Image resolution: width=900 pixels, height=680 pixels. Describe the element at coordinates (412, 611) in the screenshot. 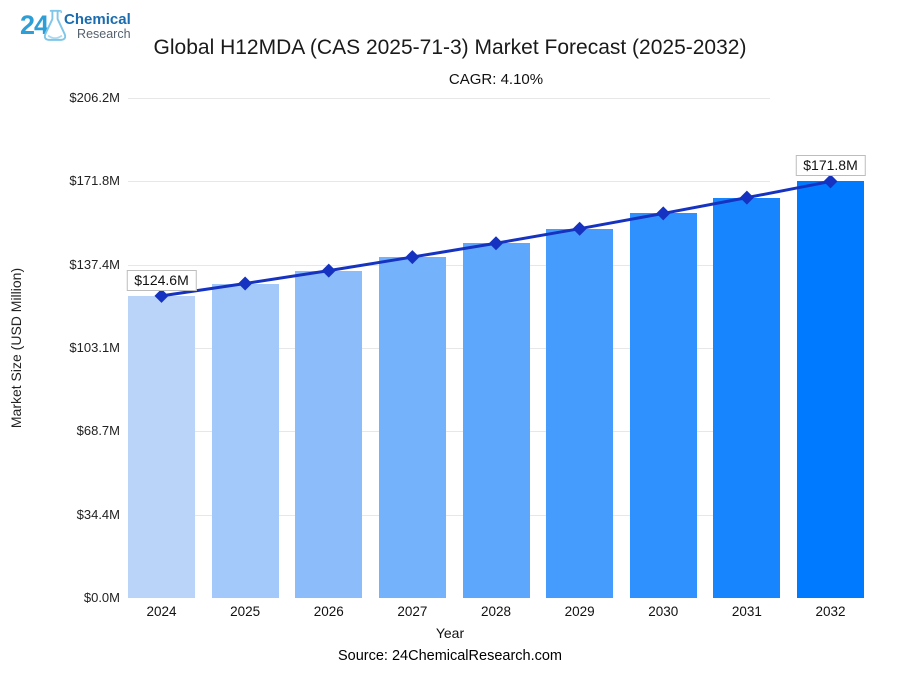

I see `x-tick-label-2027: 2027` at that location.